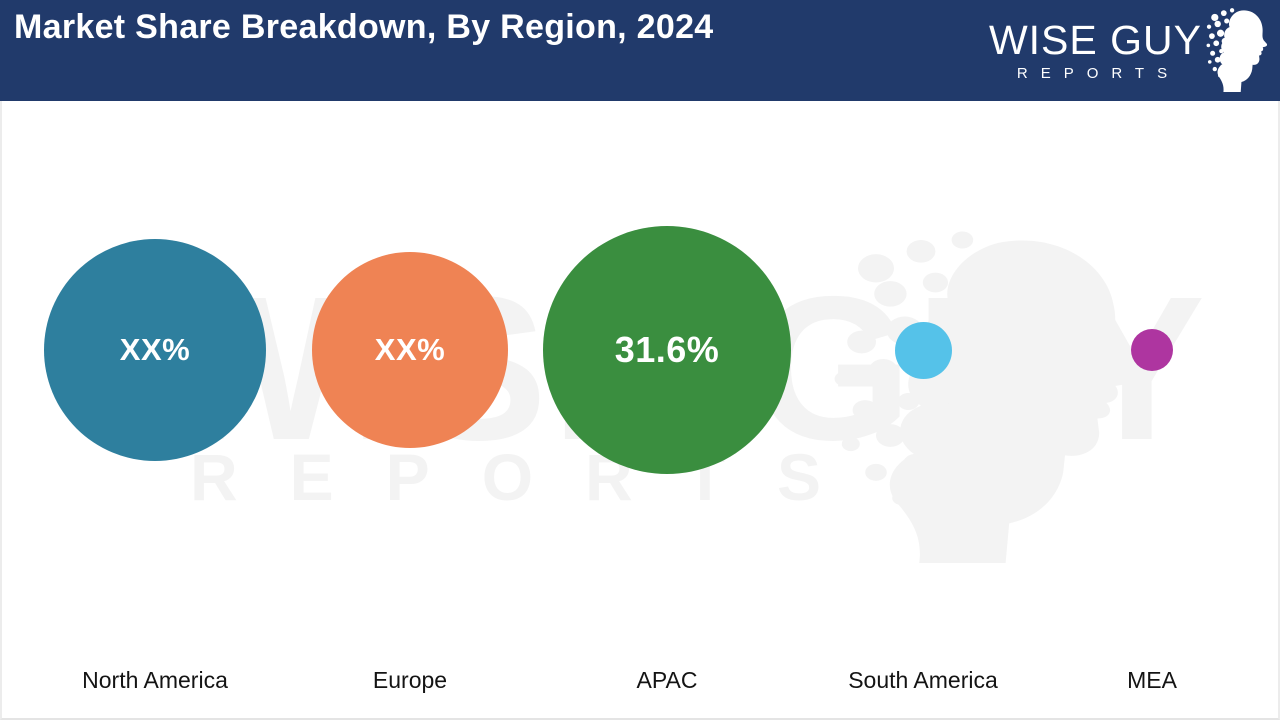 The height and width of the screenshot is (720, 1280). Describe the element at coordinates (1095, 39) in the screenshot. I see `logo-name-text: WISE GUY` at that location.